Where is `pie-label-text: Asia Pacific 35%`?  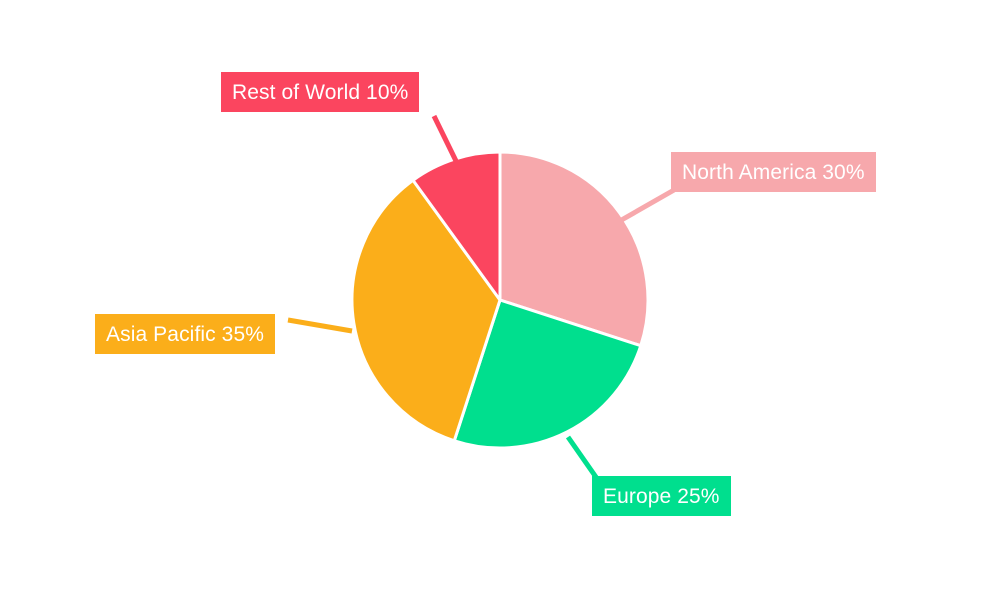 pie-label-text: Asia Pacific 35% is located at coordinates (185, 334).